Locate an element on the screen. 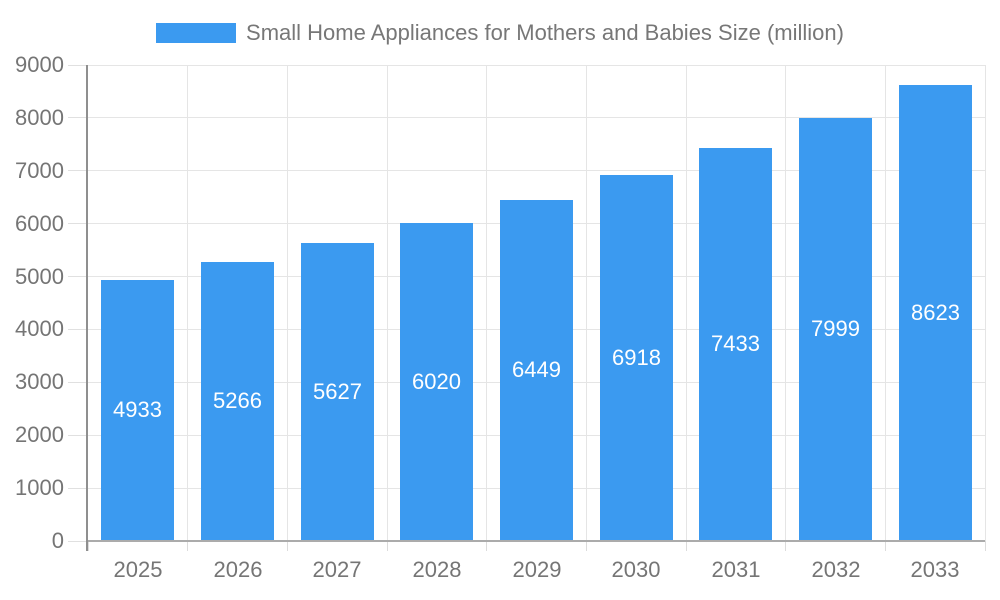 The image size is (1000, 600). x-axis-tick-label: 2030 is located at coordinates (636, 569).